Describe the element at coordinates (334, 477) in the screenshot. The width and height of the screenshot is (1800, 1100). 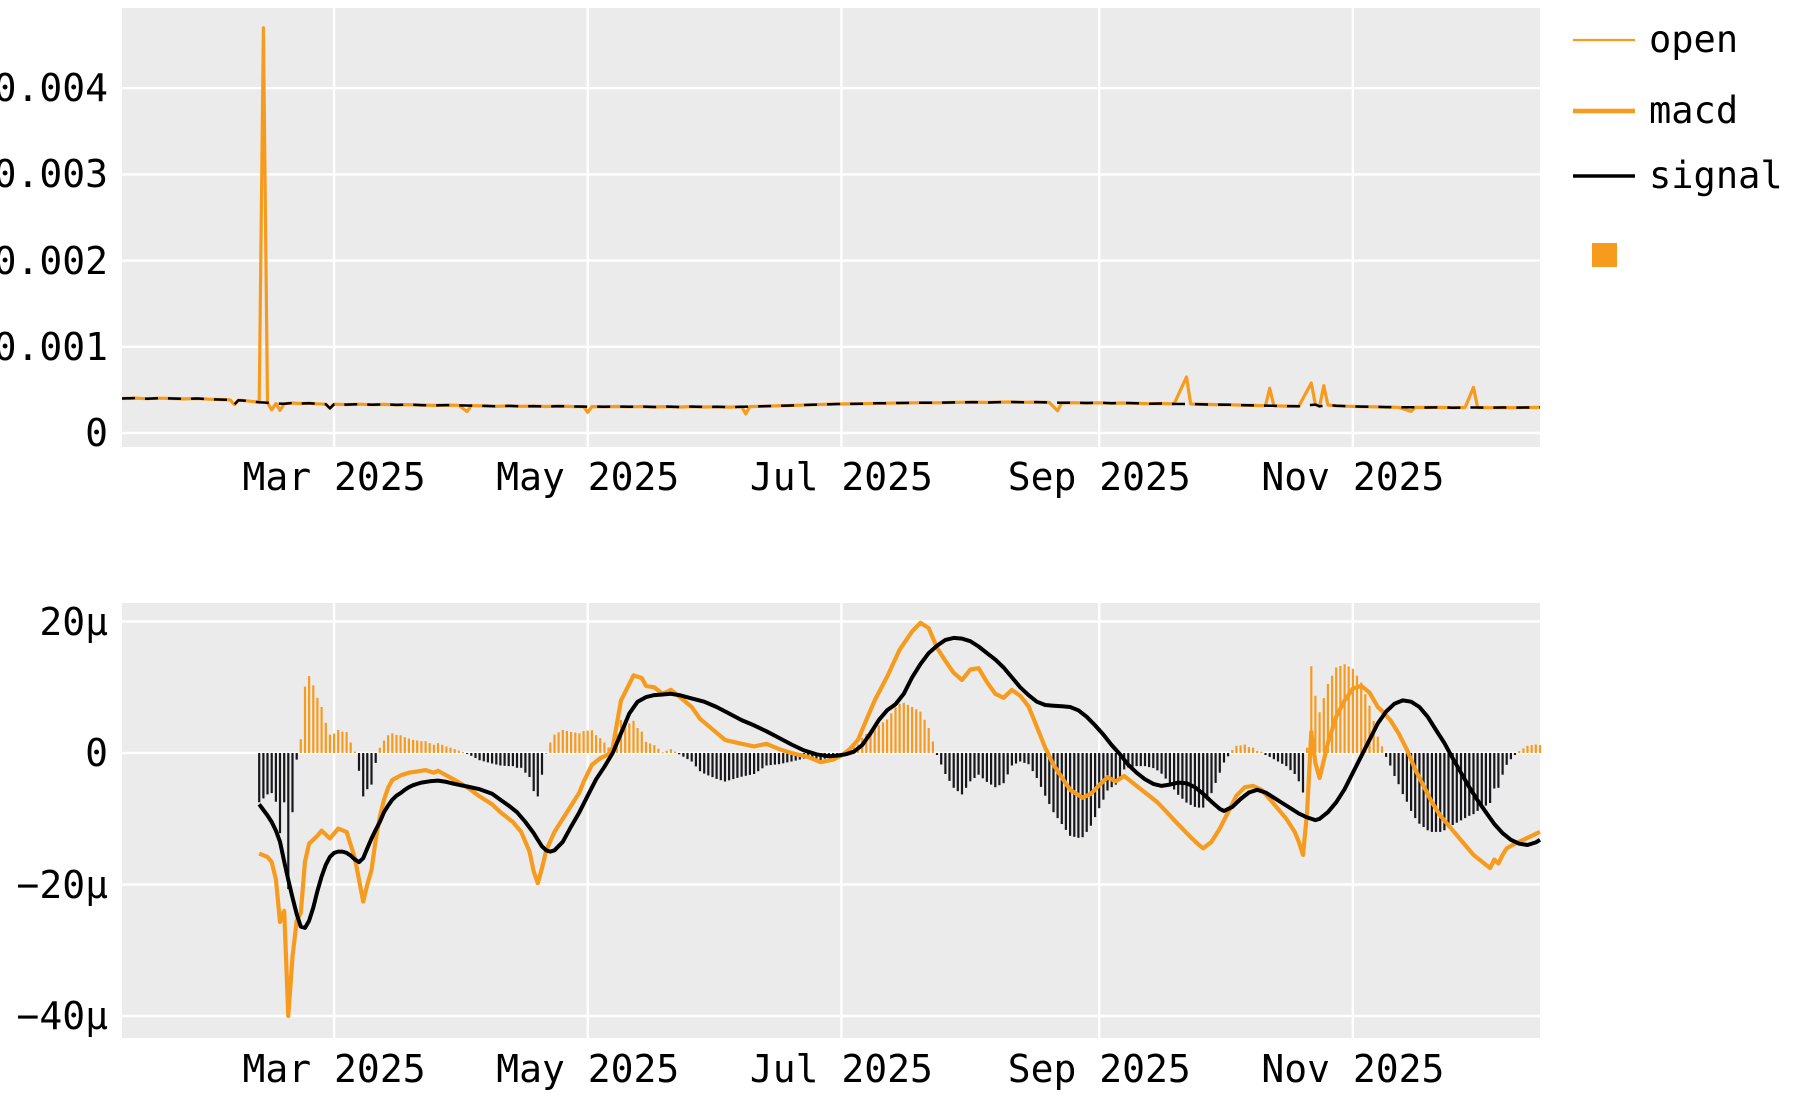
I see `price-x-tick-label: Mar 2025` at that location.